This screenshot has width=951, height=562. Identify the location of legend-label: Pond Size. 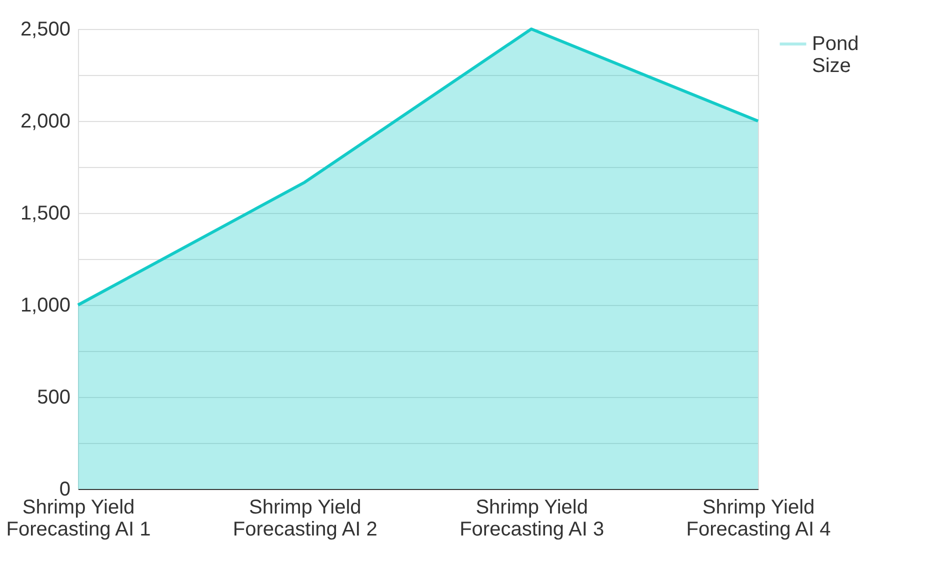
(835, 55).